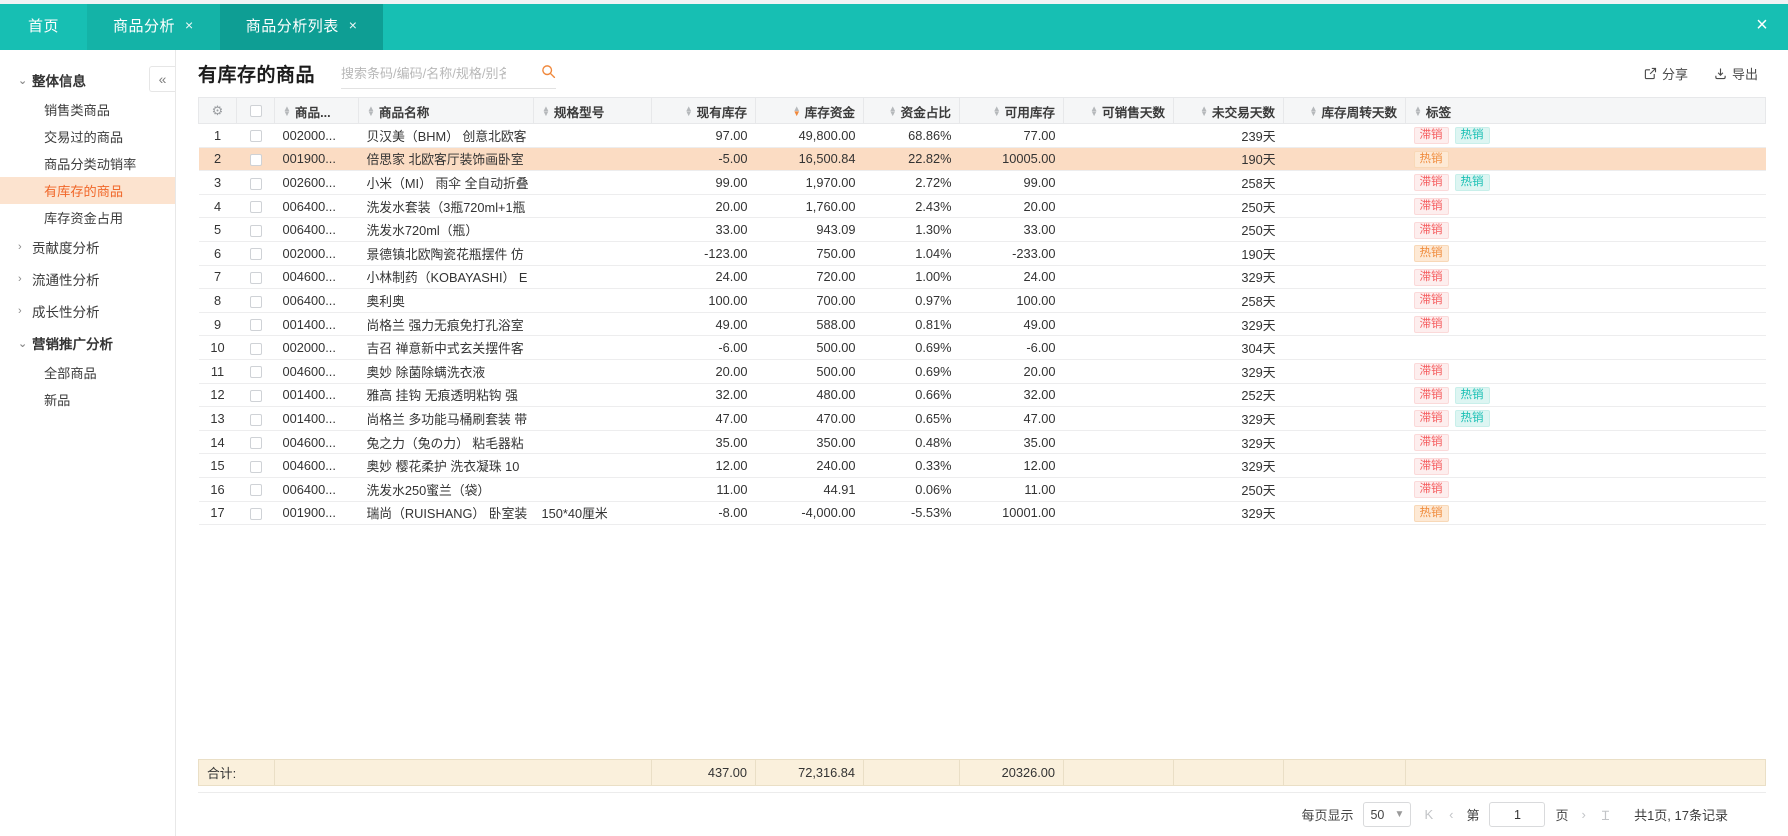  What do you see at coordinates (703, 110) in the screenshot?
I see `col-header-stock: ▲ ▼ 现有库存` at bounding box center [703, 110].